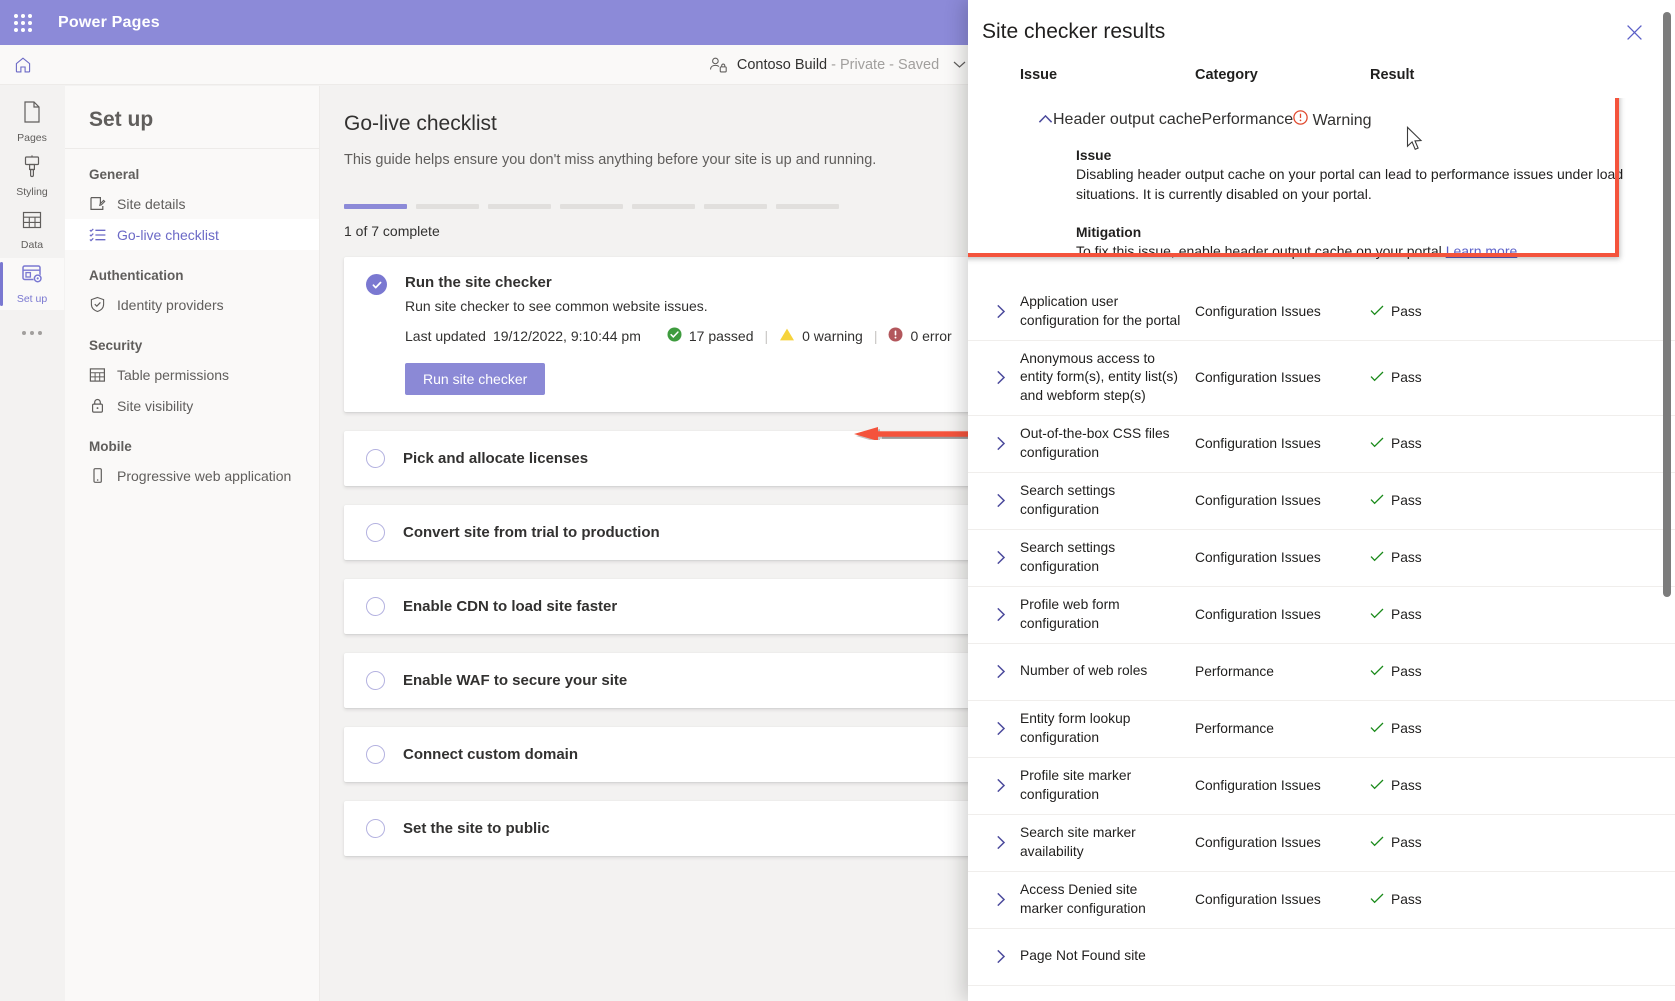 This screenshot has height=1001, width=1675. What do you see at coordinates (1332, 120) in the screenshot?
I see `result-status: Warning` at bounding box center [1332, 120].